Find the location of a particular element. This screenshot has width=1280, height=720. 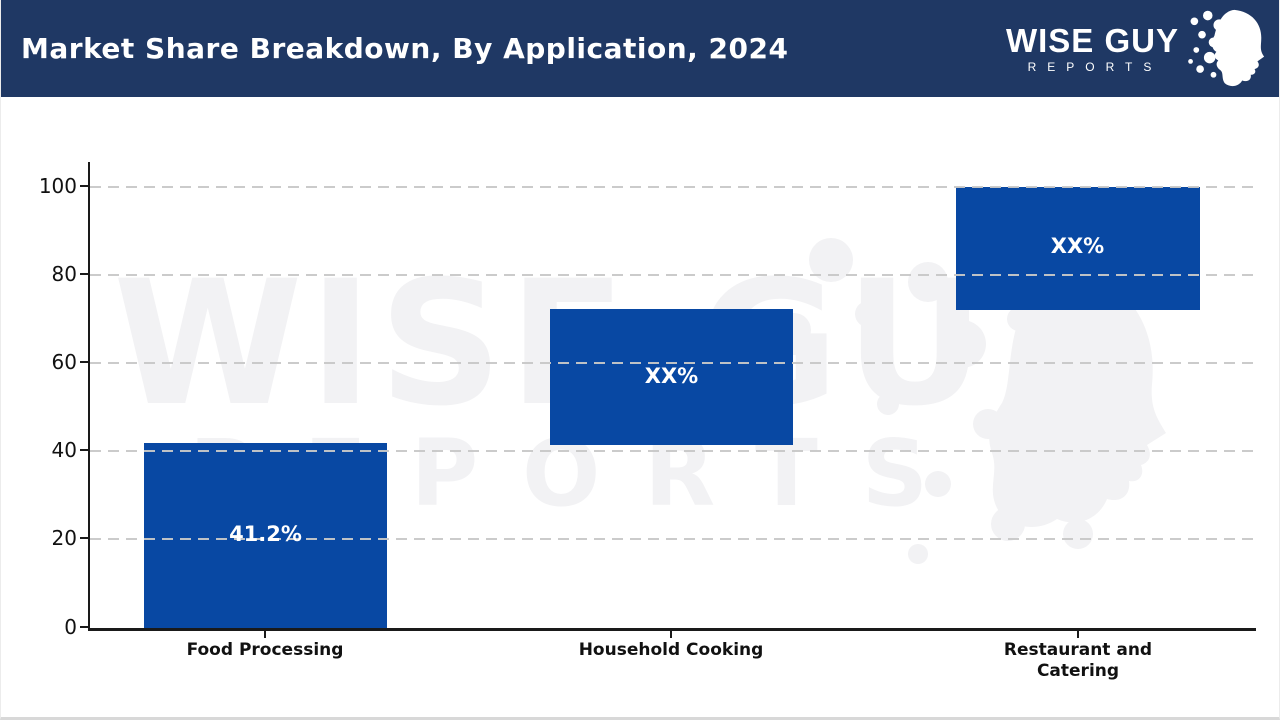

bar-food-processing is located at coordinates (265, 535).